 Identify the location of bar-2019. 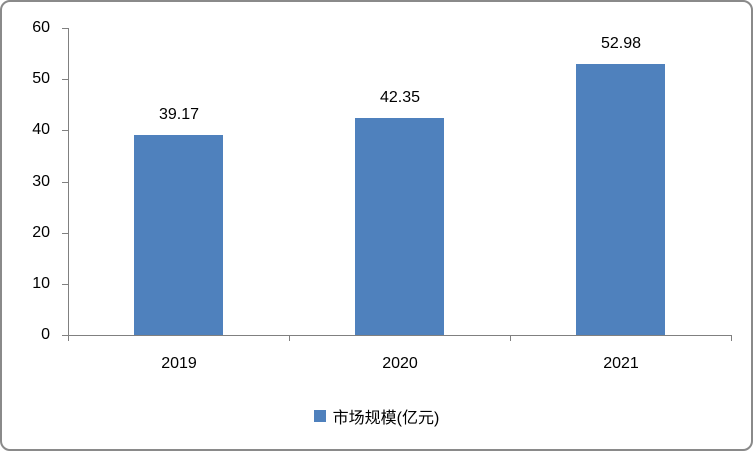
(178, 235).